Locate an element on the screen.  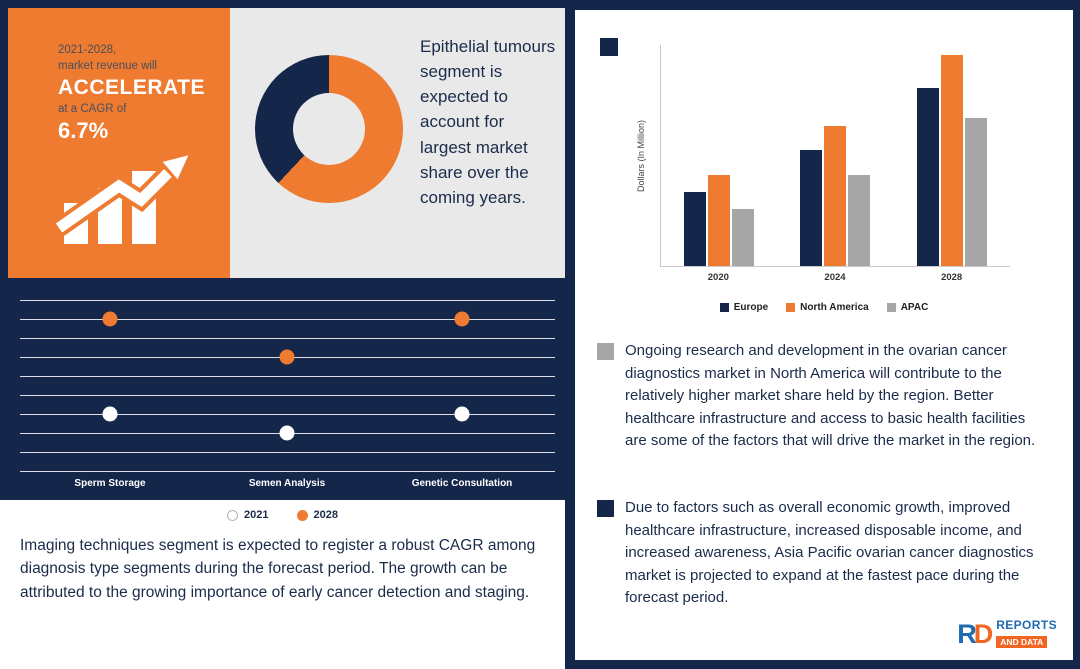
bar-chart-legend: Europe North America APAC is located at coordinates (824, 307).